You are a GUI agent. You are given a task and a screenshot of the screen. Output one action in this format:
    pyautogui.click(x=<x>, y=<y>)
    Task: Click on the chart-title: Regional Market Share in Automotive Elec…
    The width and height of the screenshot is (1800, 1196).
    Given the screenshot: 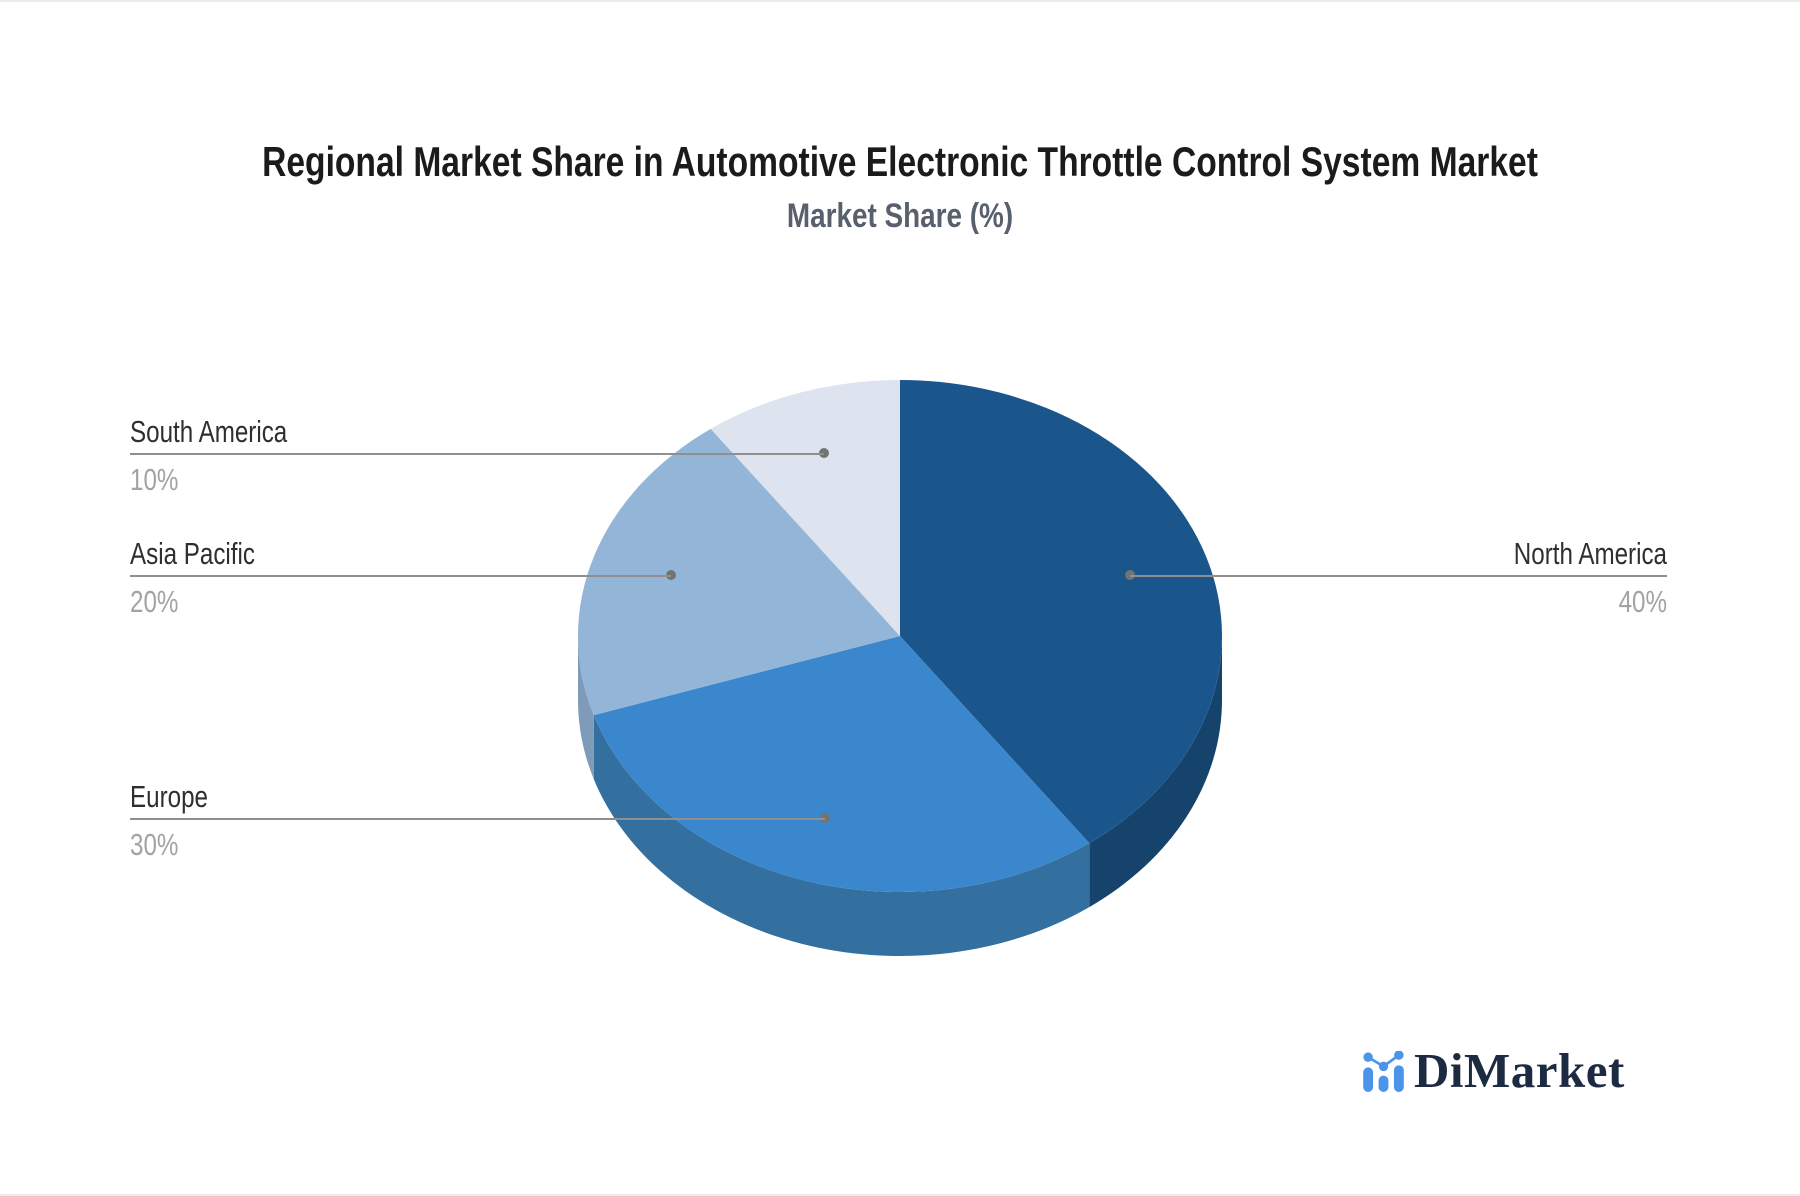 What is the action you would take?
    pyautogui.click(x=900, y=161)
    